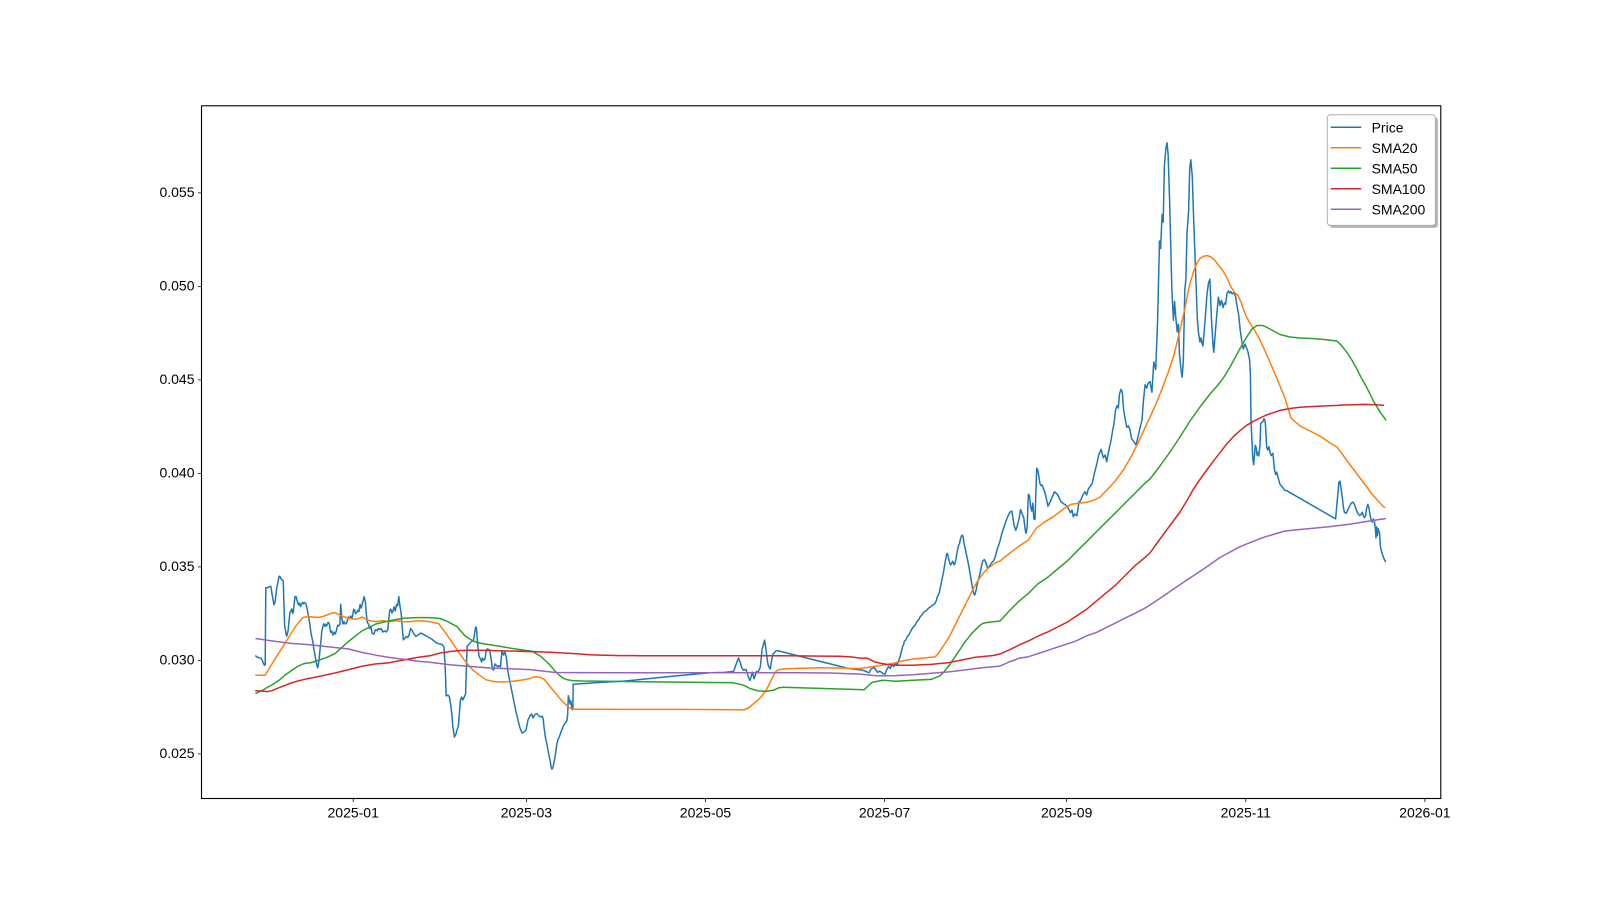 This screenshot has height=900, width=1600. Describe the element at coordinates (176, 566) in the screenshot. I see `svg-text: 0.035` at that location.